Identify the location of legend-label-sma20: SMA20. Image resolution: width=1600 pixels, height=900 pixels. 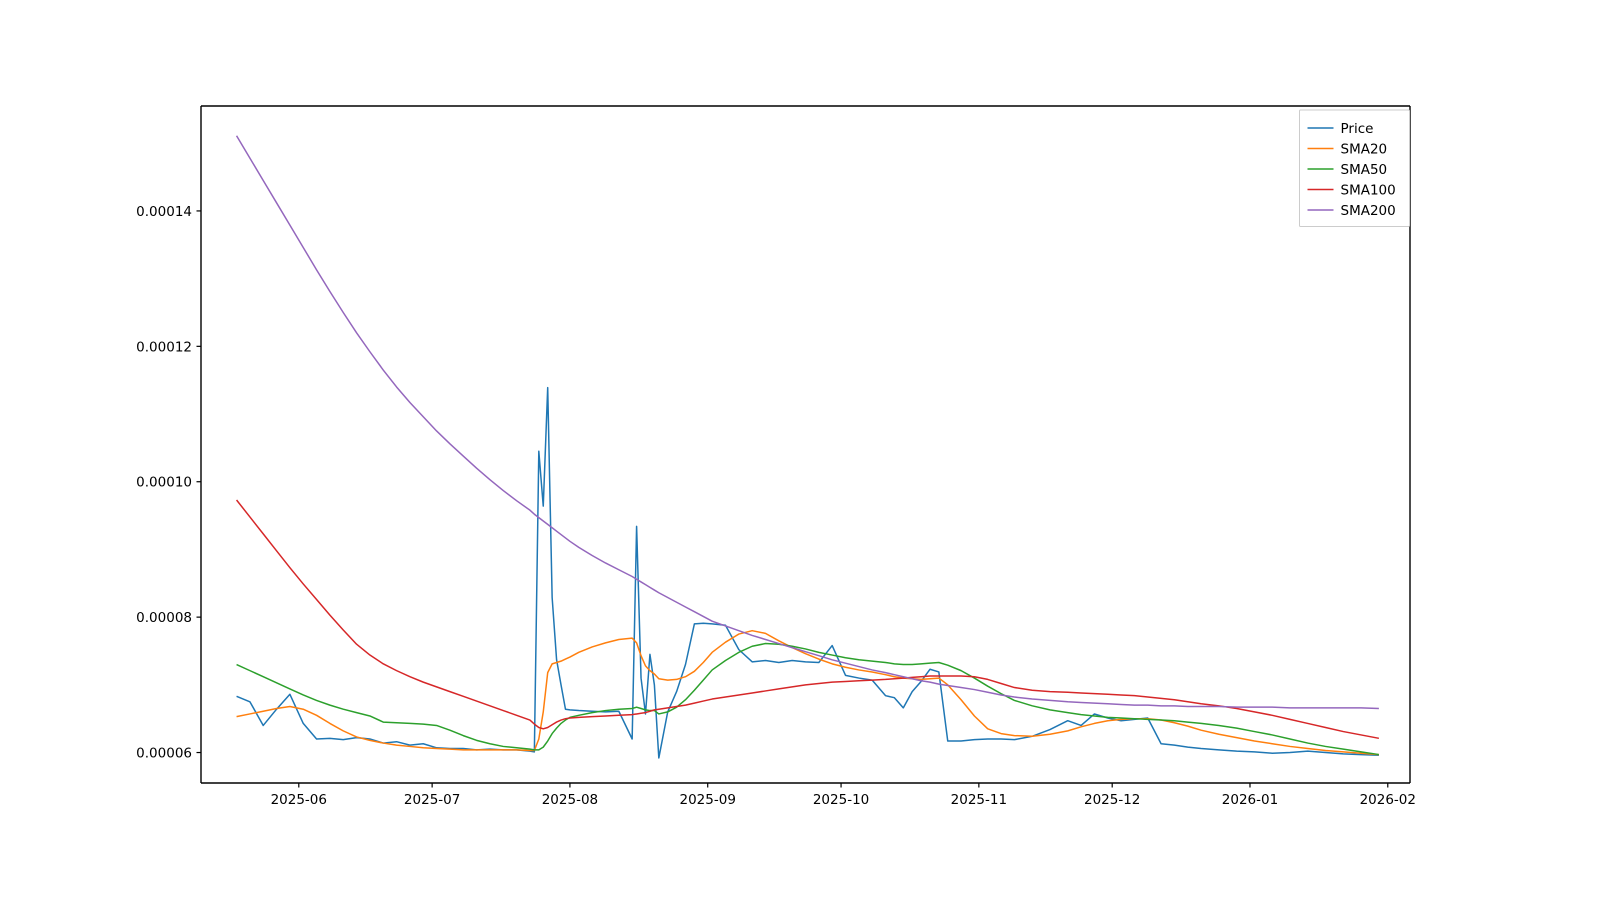
(1364, 150).